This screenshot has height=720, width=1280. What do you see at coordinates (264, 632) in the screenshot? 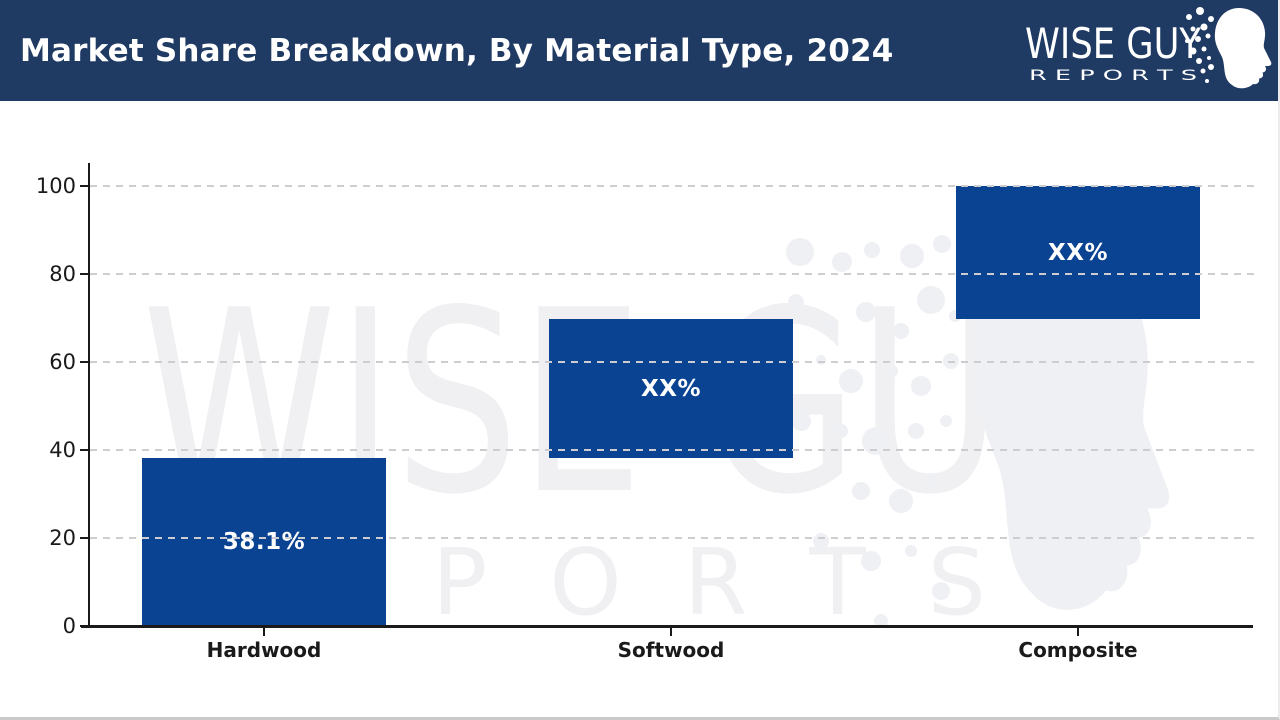
I see `x-tick-hardwood` at bounding box center [264, 632].